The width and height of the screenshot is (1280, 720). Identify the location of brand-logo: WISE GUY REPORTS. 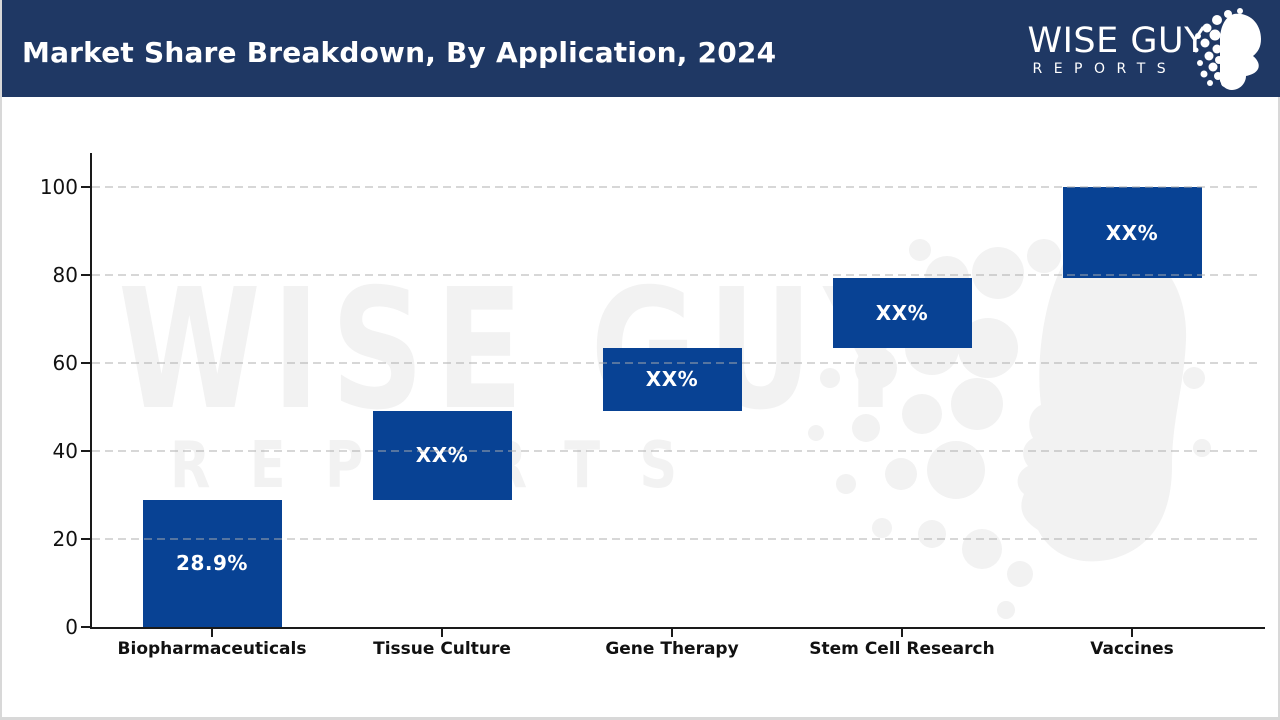
(1146, 50).